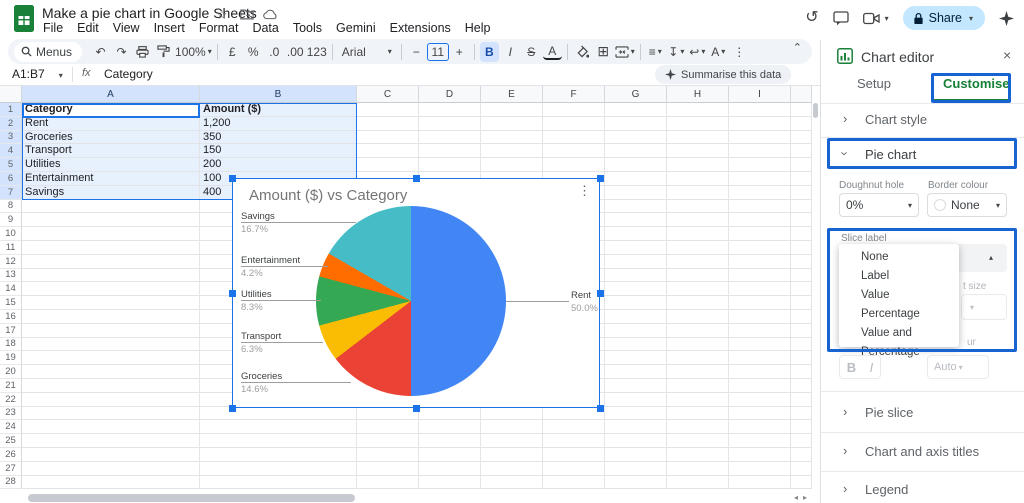 Image resolution: width=1024 pixels, height=503 pixels. Describe the element at coordinates (760, 468) in the screenshot. I see `cell-I27` at that location.